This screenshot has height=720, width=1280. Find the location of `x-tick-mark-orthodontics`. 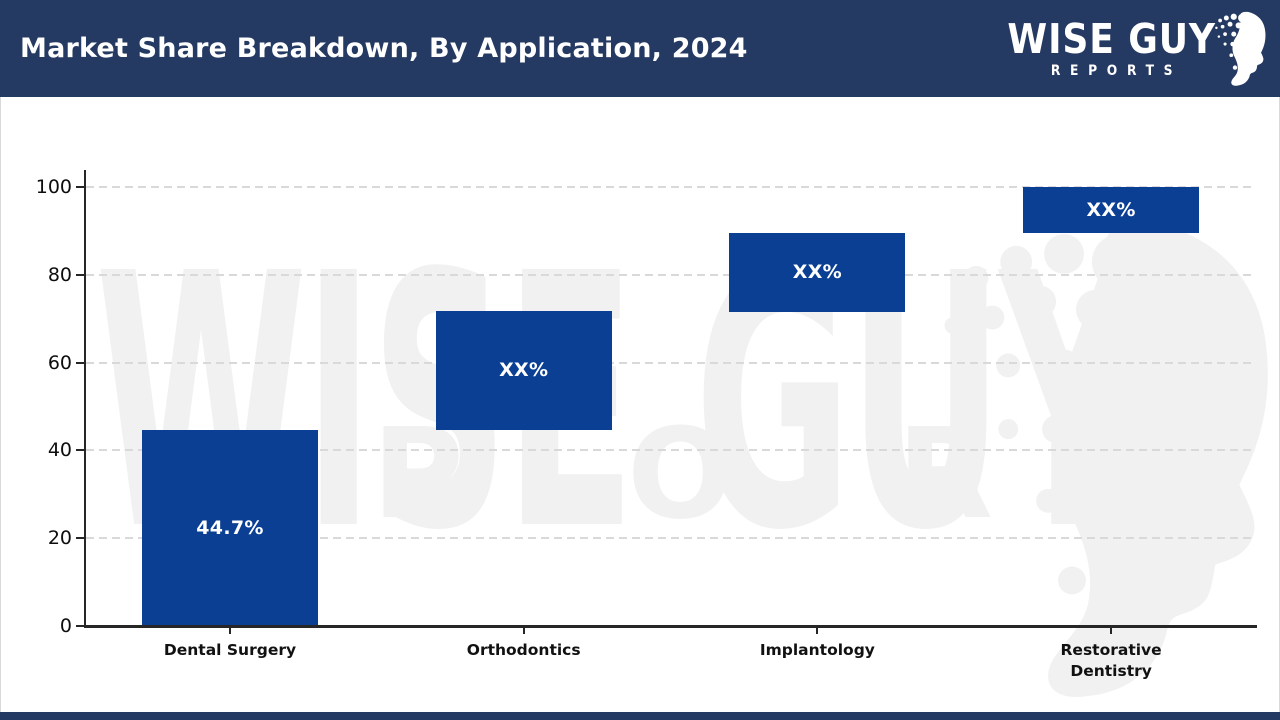

x-tick-mark-orthodontics is located at coordinates (523, 631).